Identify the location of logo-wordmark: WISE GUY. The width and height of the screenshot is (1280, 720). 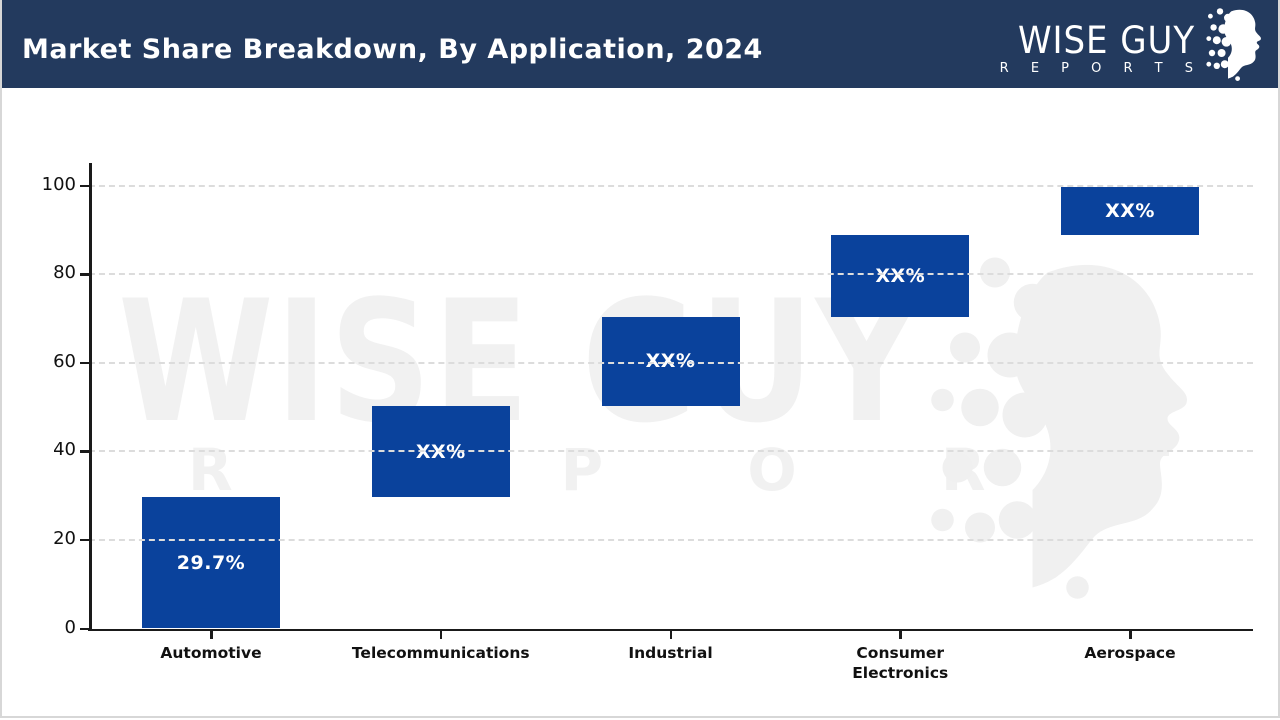
(1106, 40).